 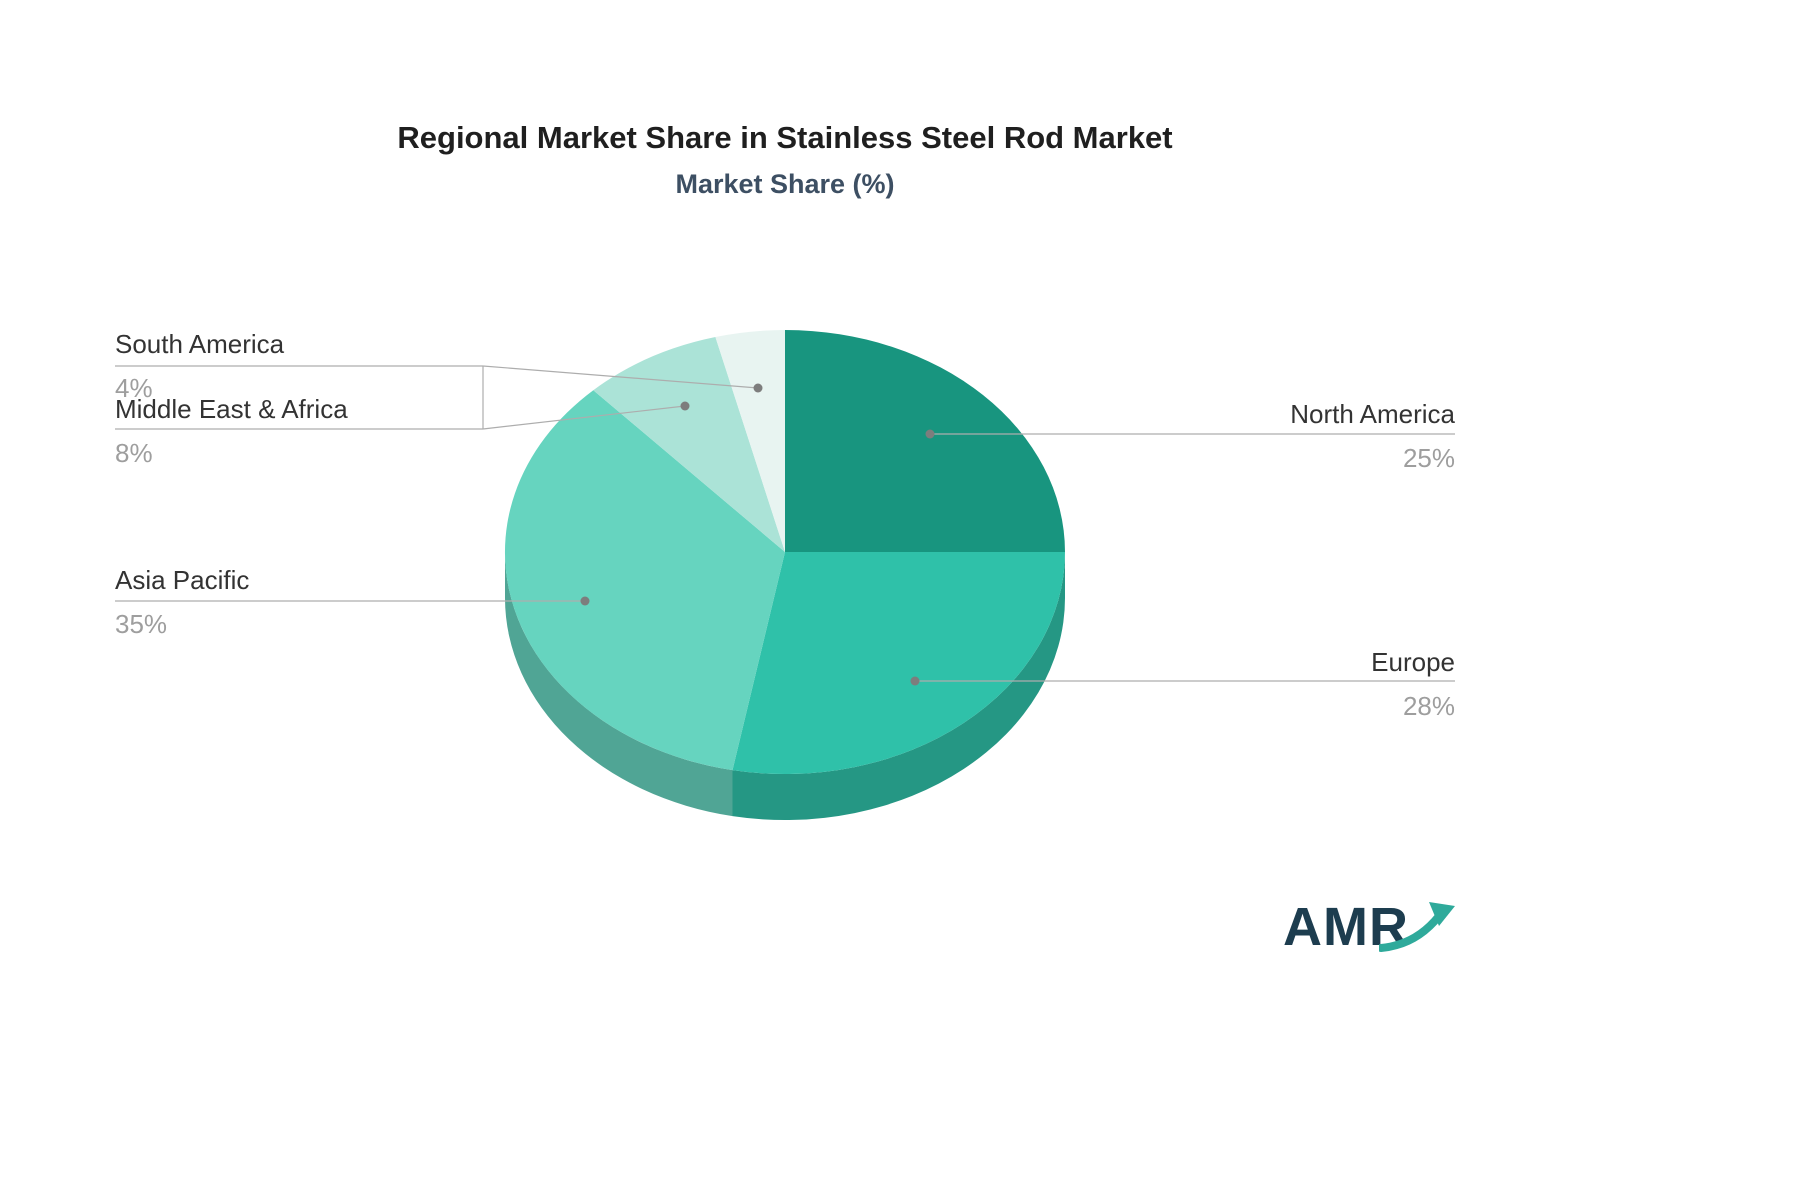 What do you see at coordinates (925, 441) in the screenshot?
I see `pie-slice-north-america` at bounding box center [925, 441].